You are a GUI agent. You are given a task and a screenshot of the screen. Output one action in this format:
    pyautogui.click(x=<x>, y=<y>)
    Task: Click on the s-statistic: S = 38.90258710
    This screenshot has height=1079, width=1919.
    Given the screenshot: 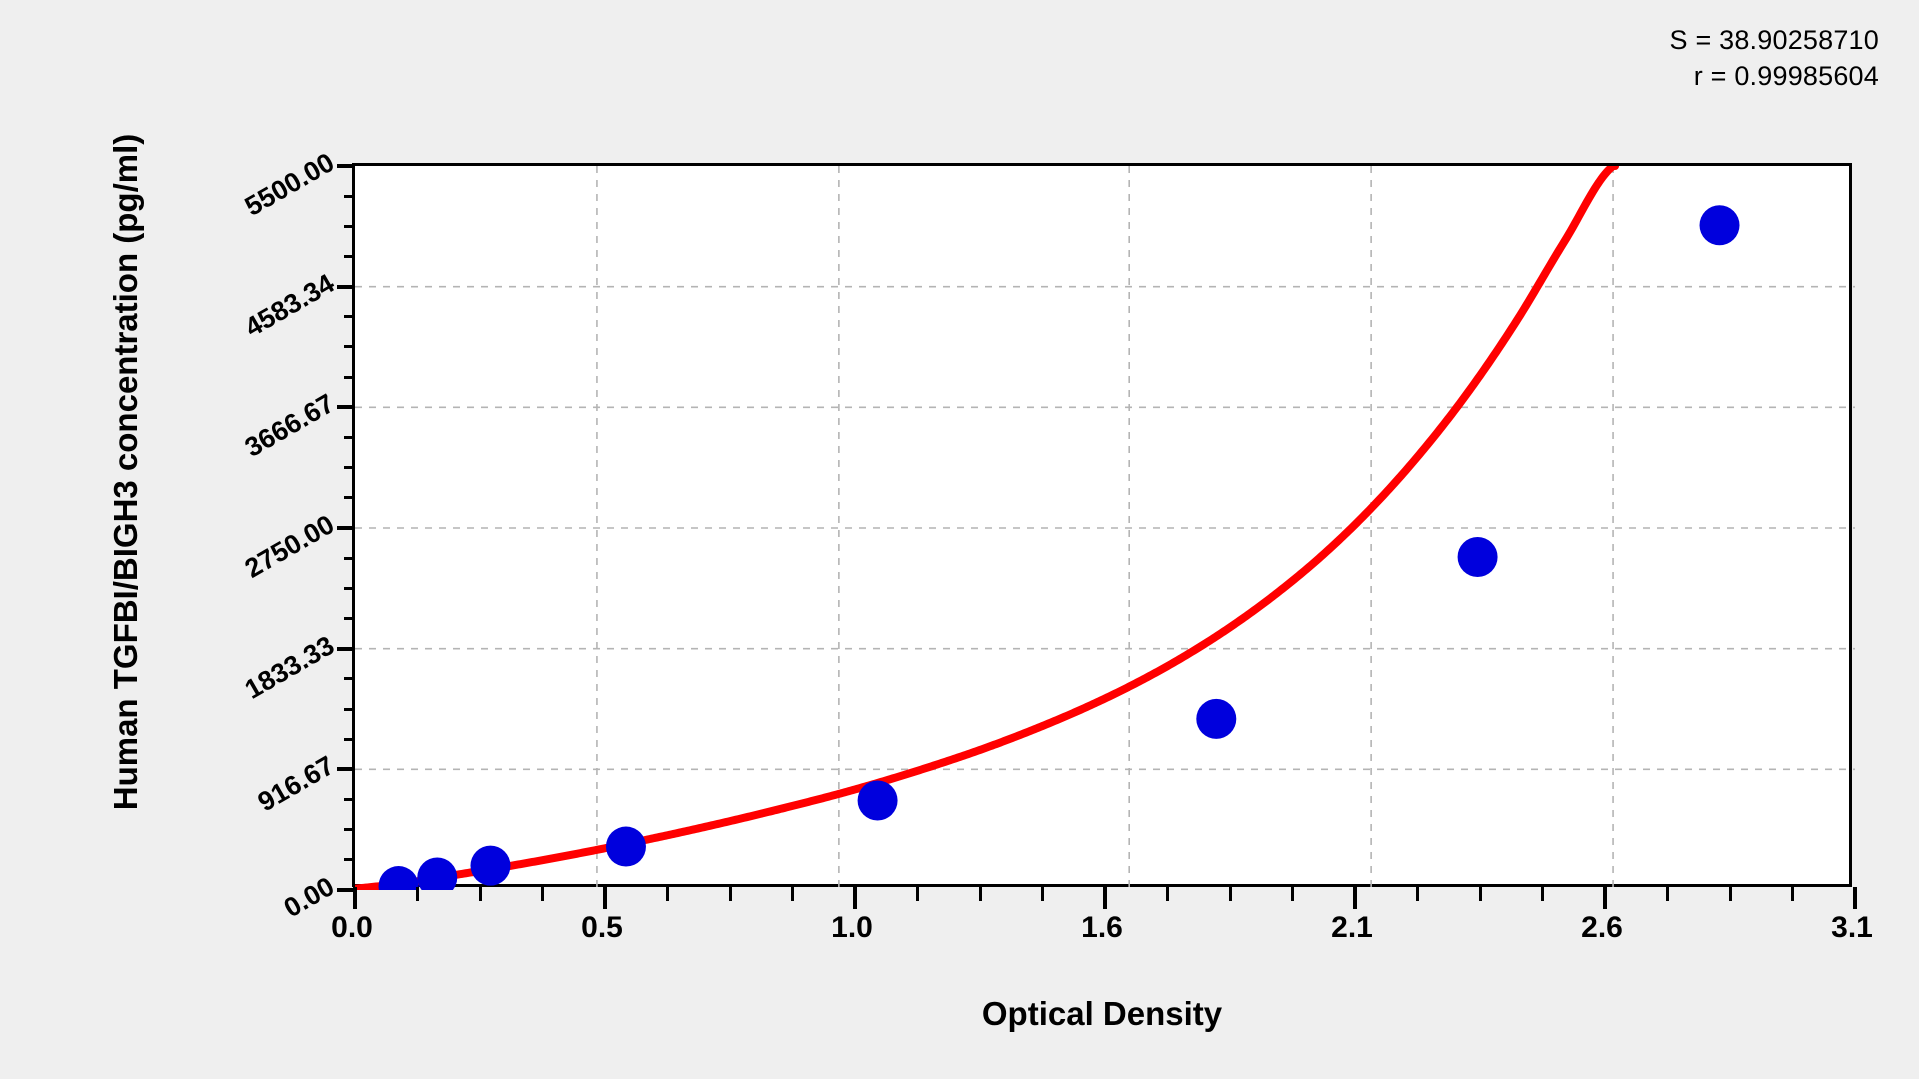 What is the action you would take?
    pyautogui.click(x=1774, y=40)
    